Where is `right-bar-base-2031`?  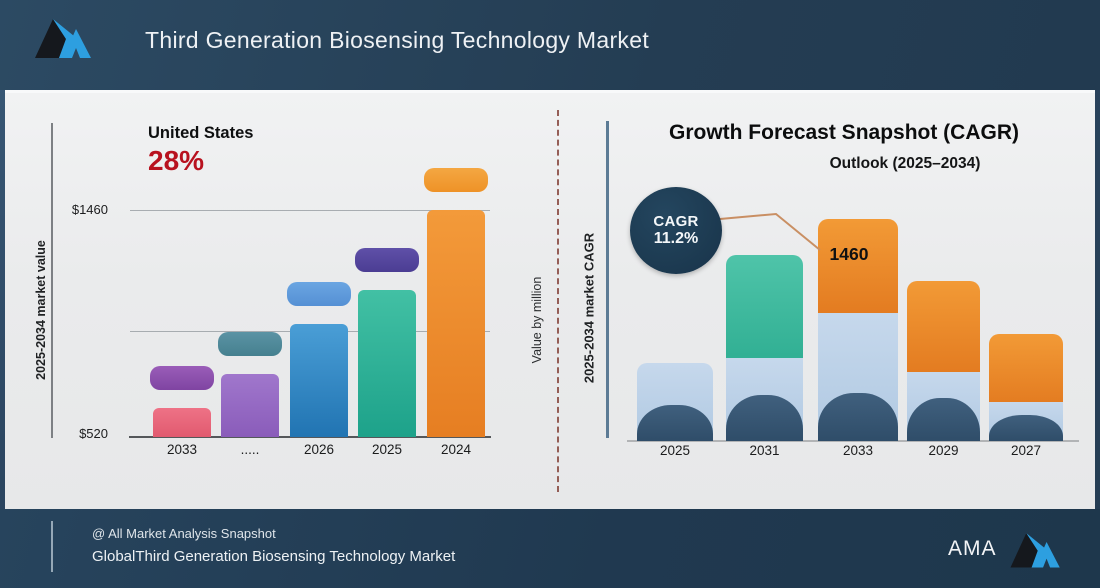
right-bar-base-2031 is located at coordinates (764, 418).